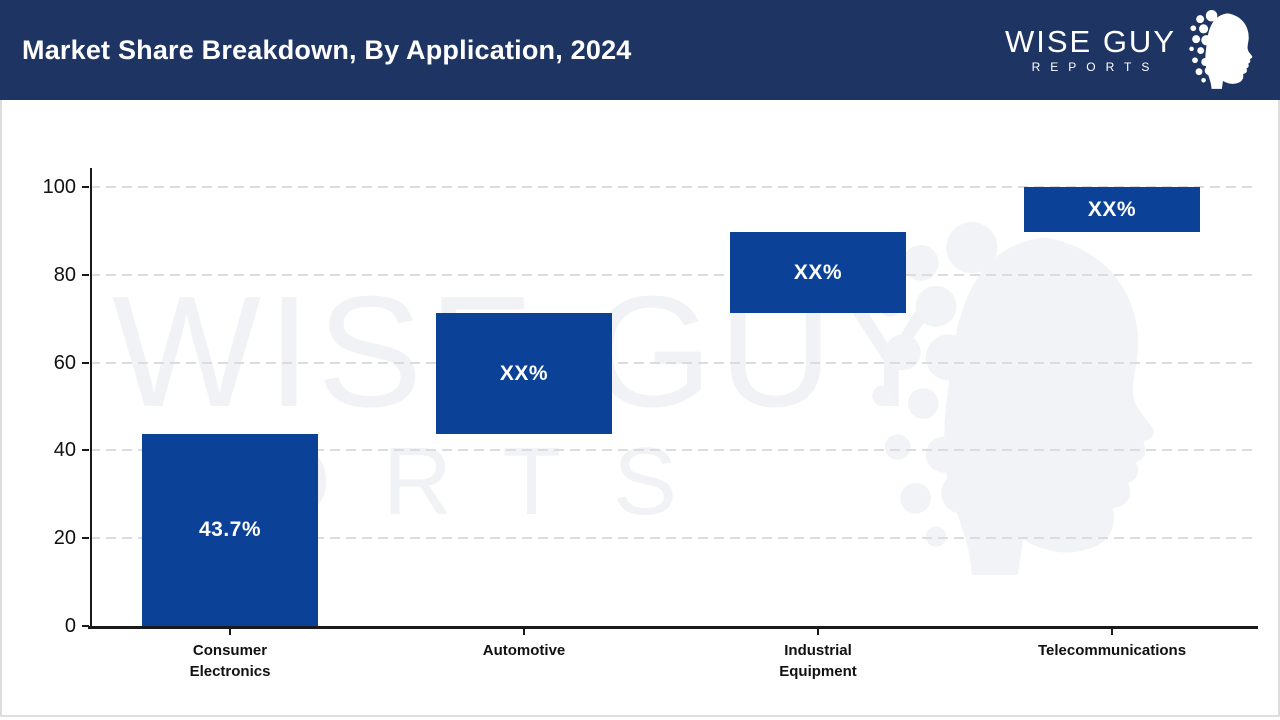 The image size is (1280, 720). I want to click on x-category-label: Consumer Electronics, so click(230, 661).